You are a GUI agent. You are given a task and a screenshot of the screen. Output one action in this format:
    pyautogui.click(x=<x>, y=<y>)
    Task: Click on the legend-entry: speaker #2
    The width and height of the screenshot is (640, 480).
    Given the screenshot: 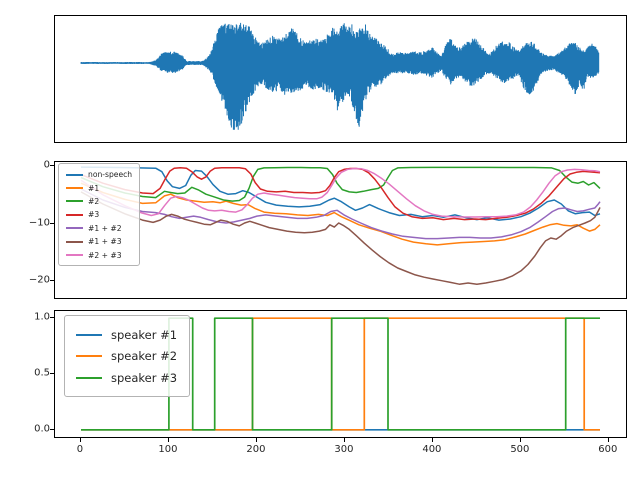 What is the action you would take?
    pyautogui.click(x=126, y=357)
    